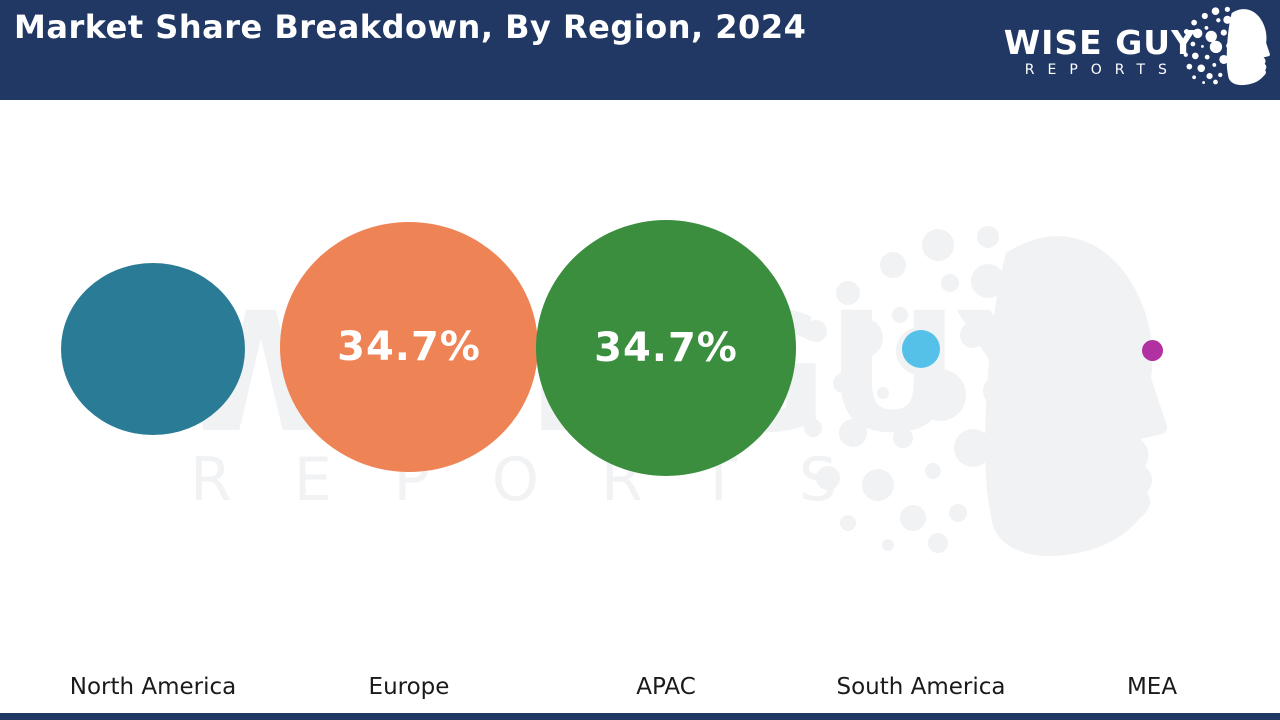 Image resolution: width=1280 pixels, height=720 pixels. I want to click on watermark-subtitle: REPORTS, so click(544, 480).